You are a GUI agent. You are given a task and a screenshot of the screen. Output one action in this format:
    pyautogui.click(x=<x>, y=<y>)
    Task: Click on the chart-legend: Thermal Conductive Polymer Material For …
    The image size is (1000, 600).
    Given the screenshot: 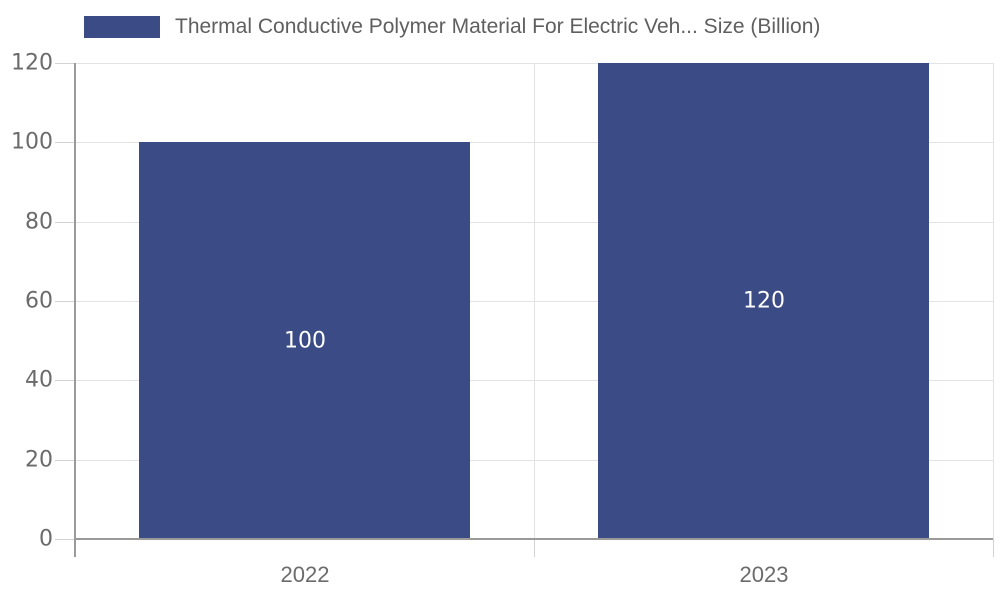 What is the action you would take?
    pyautogui.click(x=452, y=27)
    